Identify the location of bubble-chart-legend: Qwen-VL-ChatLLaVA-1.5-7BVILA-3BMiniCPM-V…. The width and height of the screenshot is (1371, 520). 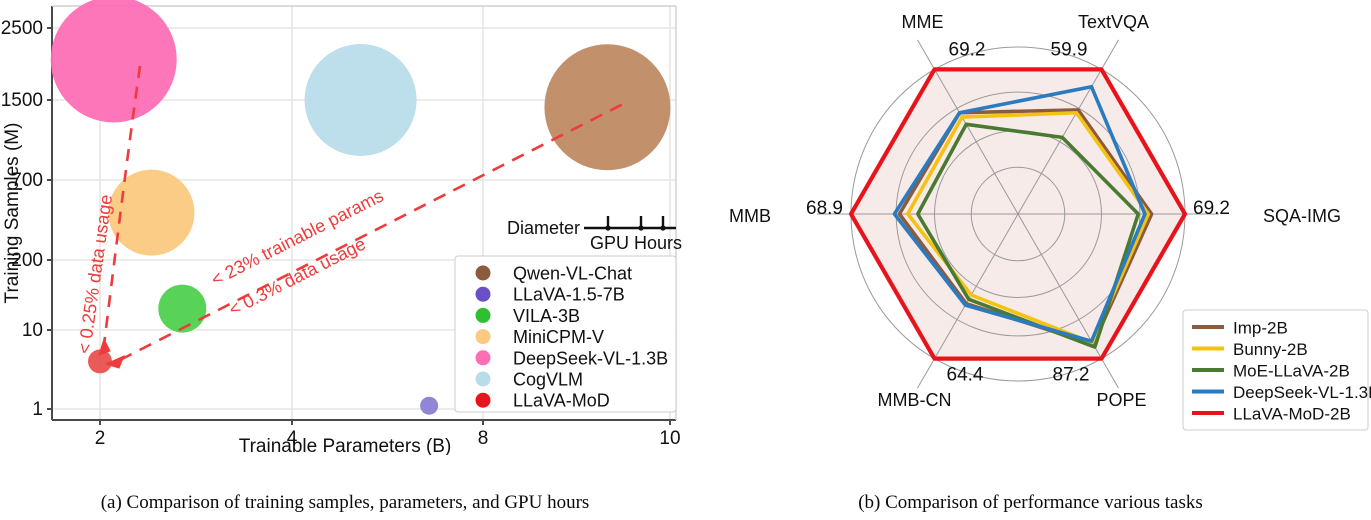
(565, 334).